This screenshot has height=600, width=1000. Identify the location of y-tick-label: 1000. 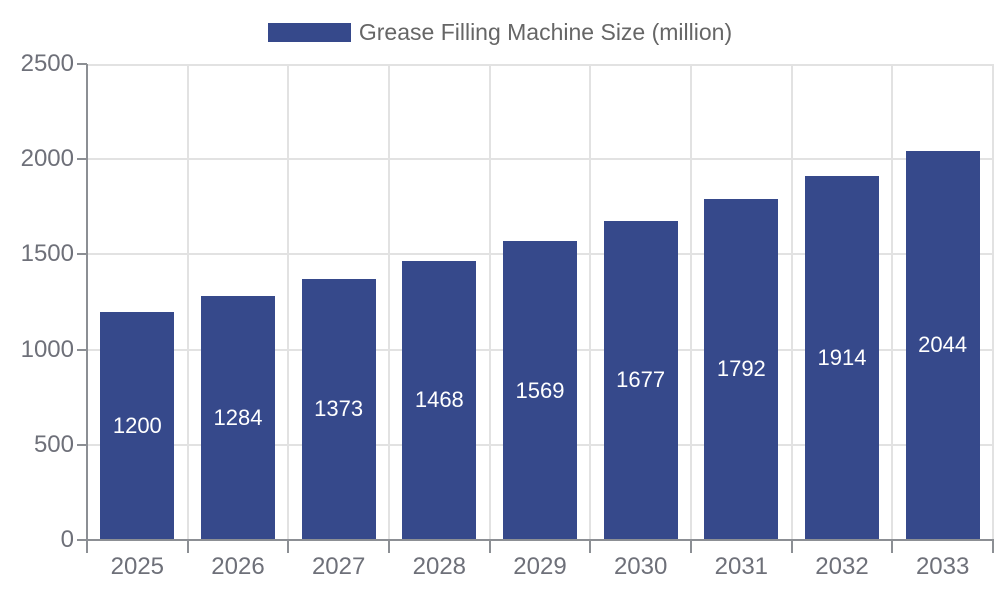
(47, 349).